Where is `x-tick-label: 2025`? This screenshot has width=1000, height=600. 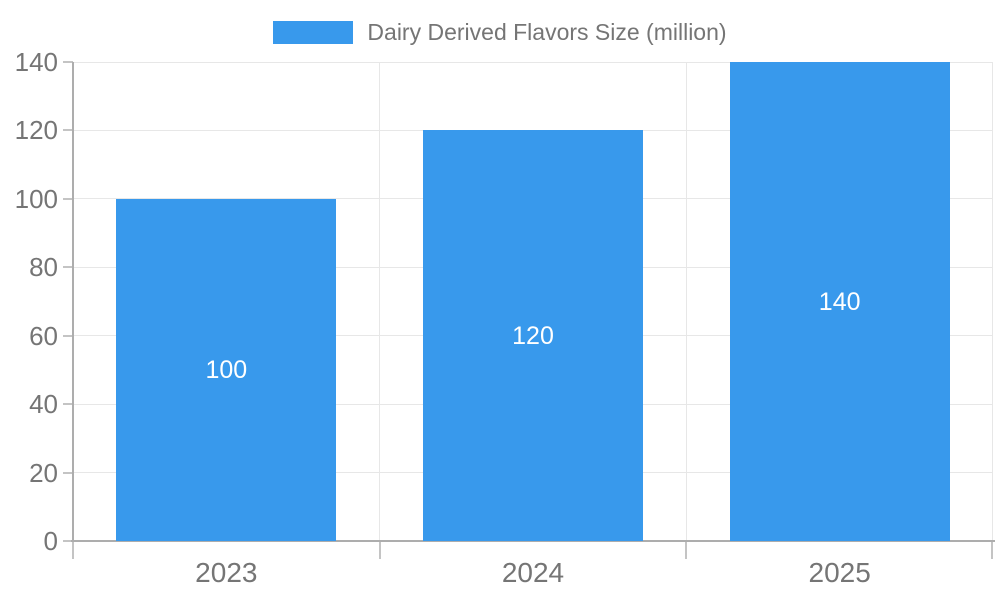 x-tick-label: 2025 is located at coordinates (839, 572).